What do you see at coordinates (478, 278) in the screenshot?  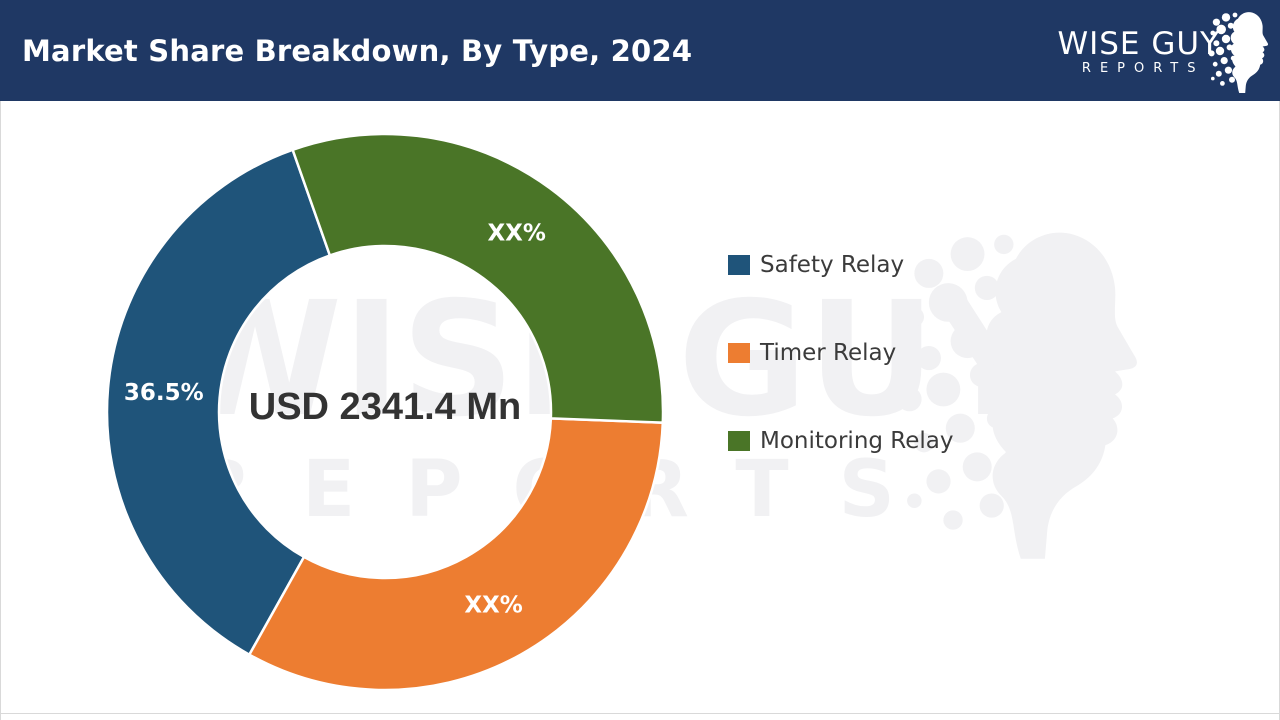 I see `slice-monitoring-relay` at bounding box center [478, 278].